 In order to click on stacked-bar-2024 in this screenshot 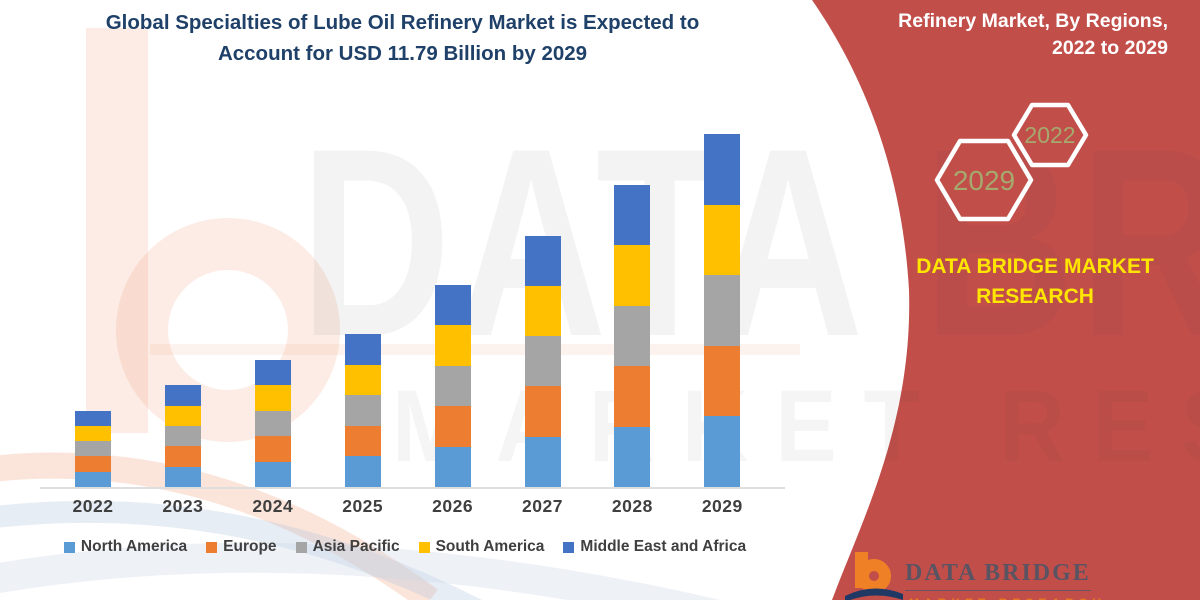, I will do `click(272, 423)`.